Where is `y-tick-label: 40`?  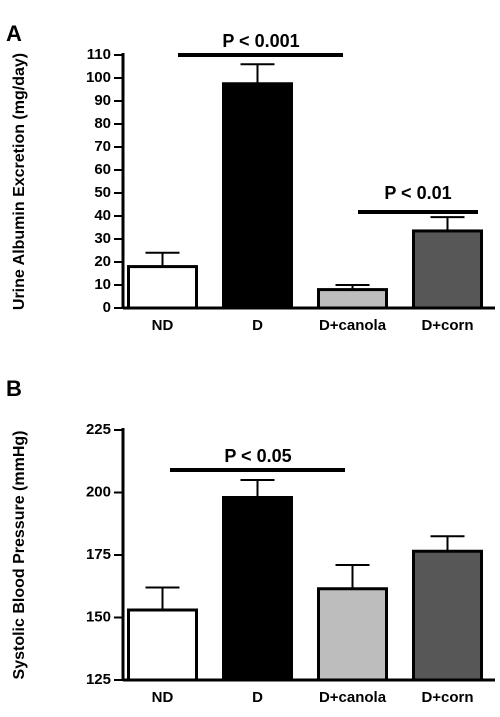
y-tick-label: 40 is located at coordinates (102, 215).